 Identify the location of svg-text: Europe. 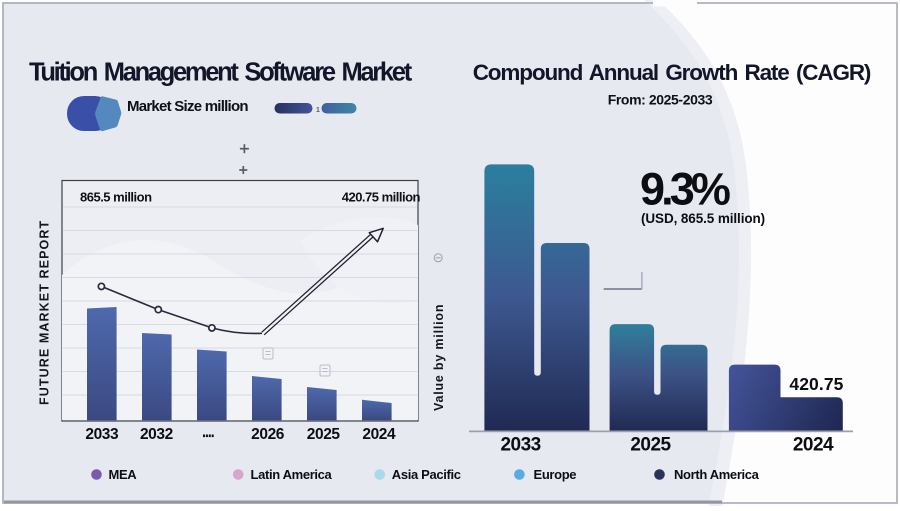
(555, 474).